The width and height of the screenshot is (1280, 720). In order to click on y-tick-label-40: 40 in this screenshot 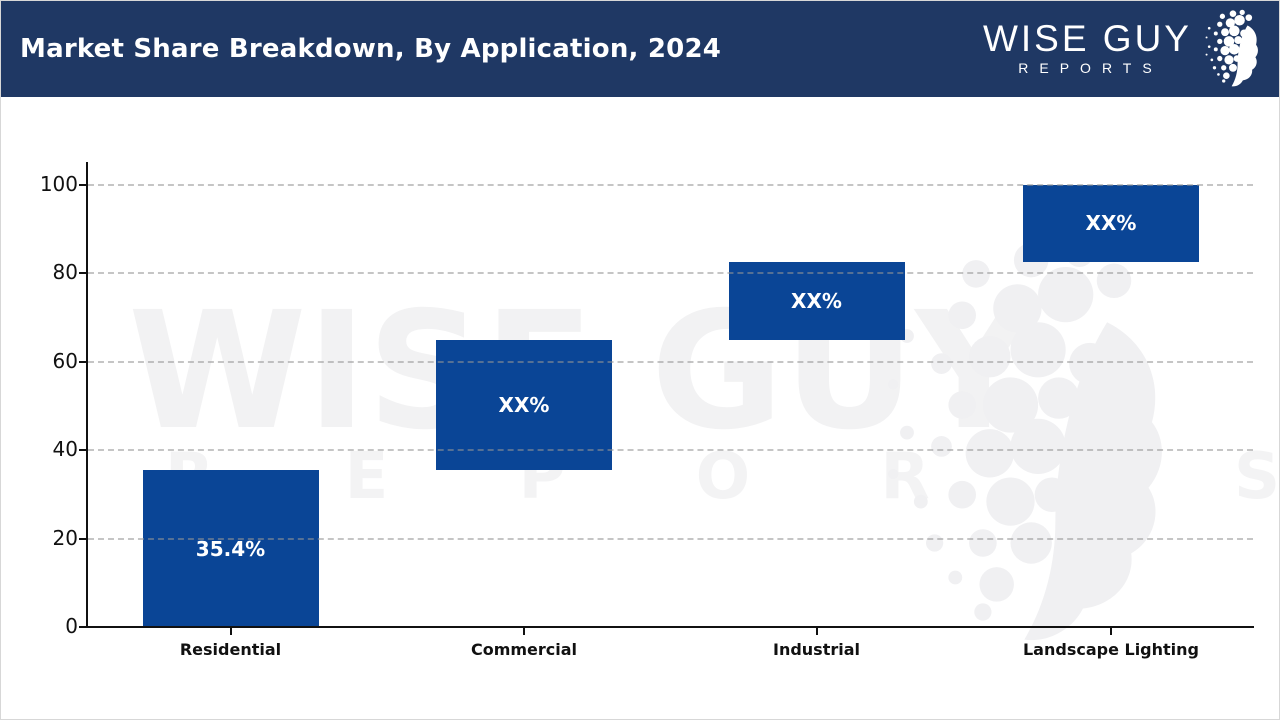, I will do `click(65, 449)`.